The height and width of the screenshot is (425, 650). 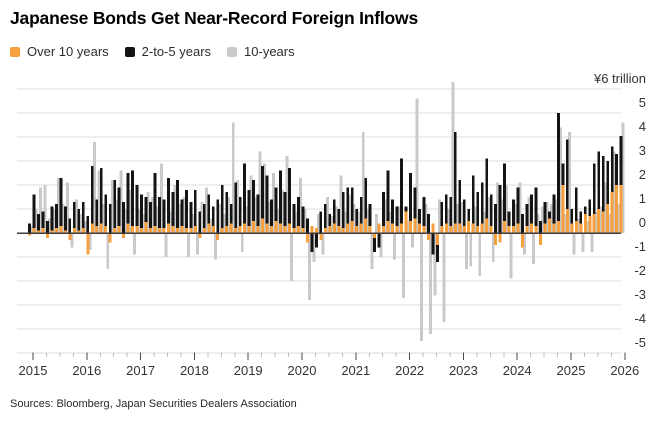 What do you see at coordinates (261, 51) in the screenshot?
I see `legend-item-10-years: 10-years` at bounding box center [261, 51].